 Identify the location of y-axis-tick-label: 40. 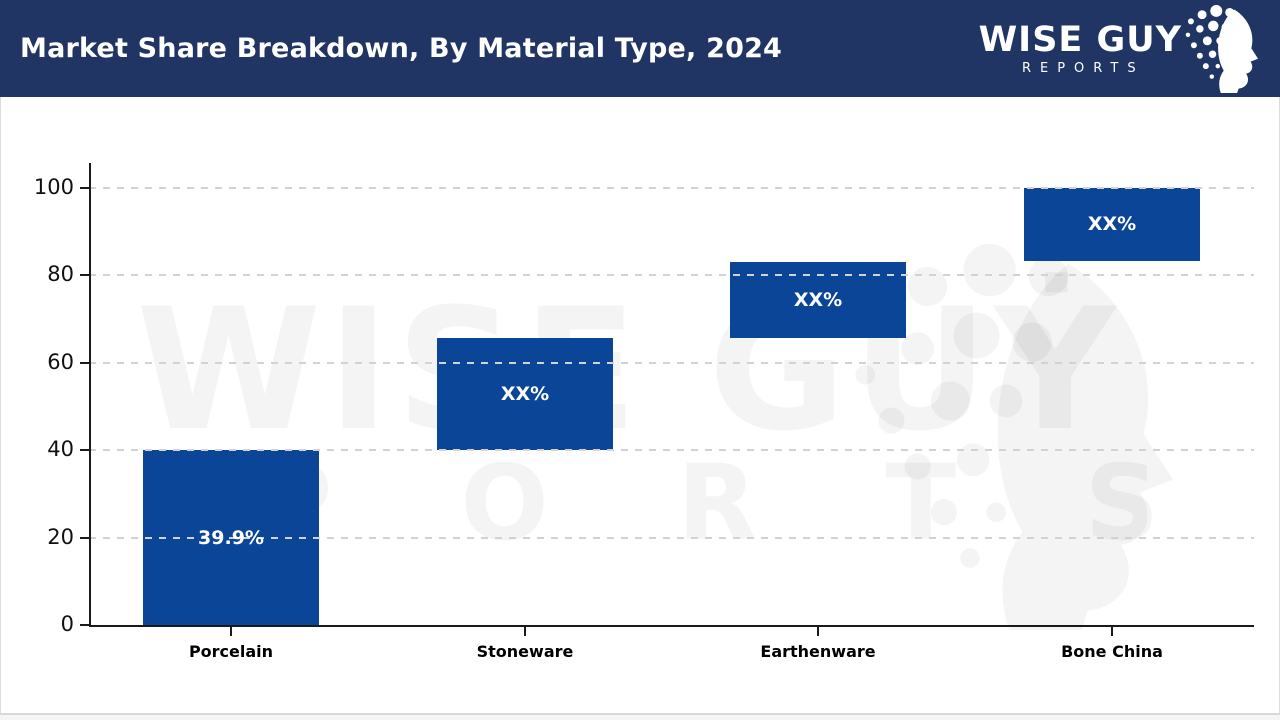
(60, 449).